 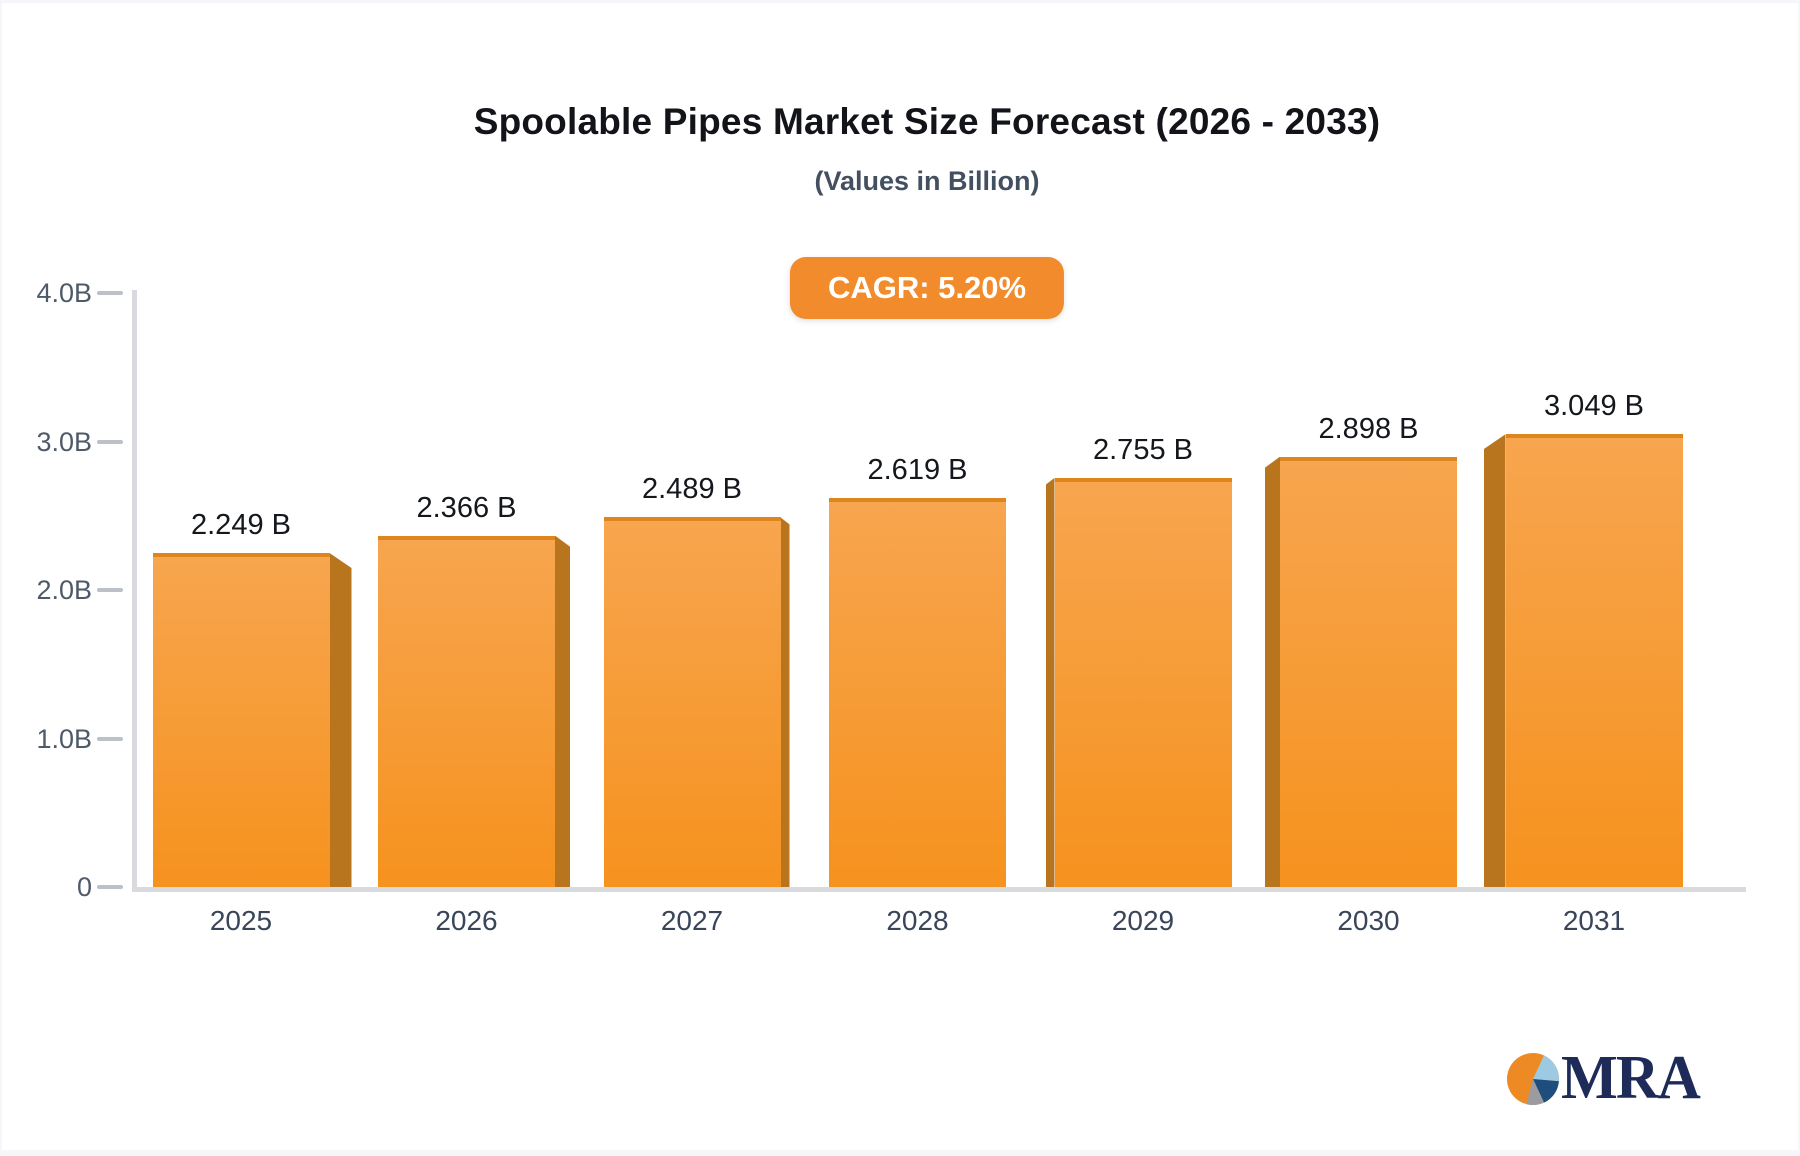 I want to click on bar-2027, so click(x=692, y=702).